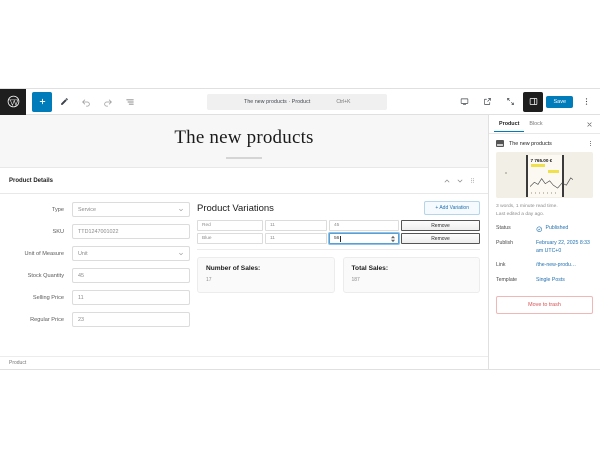 Image resolution: width=600 pixels, height=452 pixels. Describe the element at coordinates (81, 319) in the screenshot. I see `regular-price-value: 23` at that location.